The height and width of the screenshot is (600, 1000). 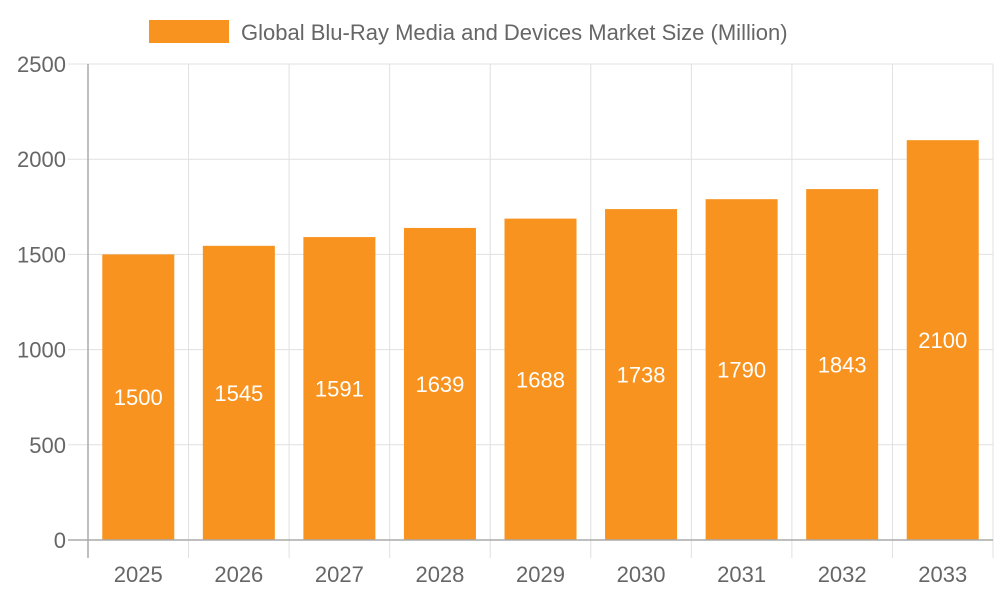 I want to click on x-tick-label: 2028, so click(x=439, y=574).